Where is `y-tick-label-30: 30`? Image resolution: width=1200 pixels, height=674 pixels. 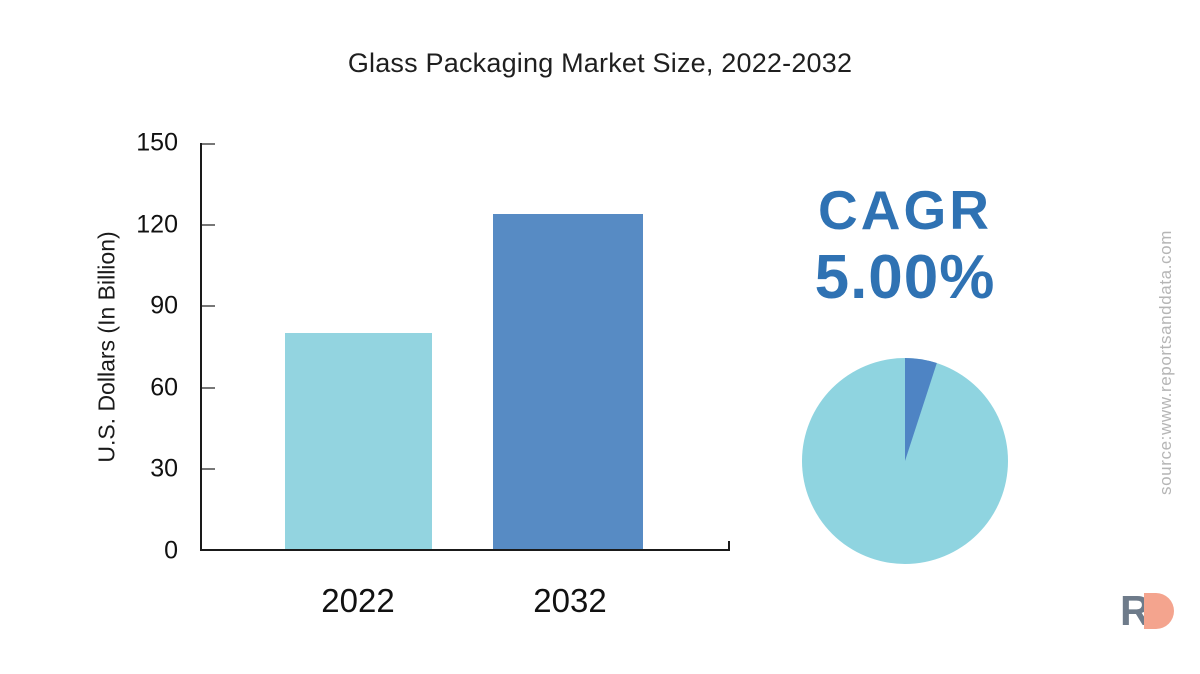 y-tick-label-30: 30 is located at coordinates (164, 468).